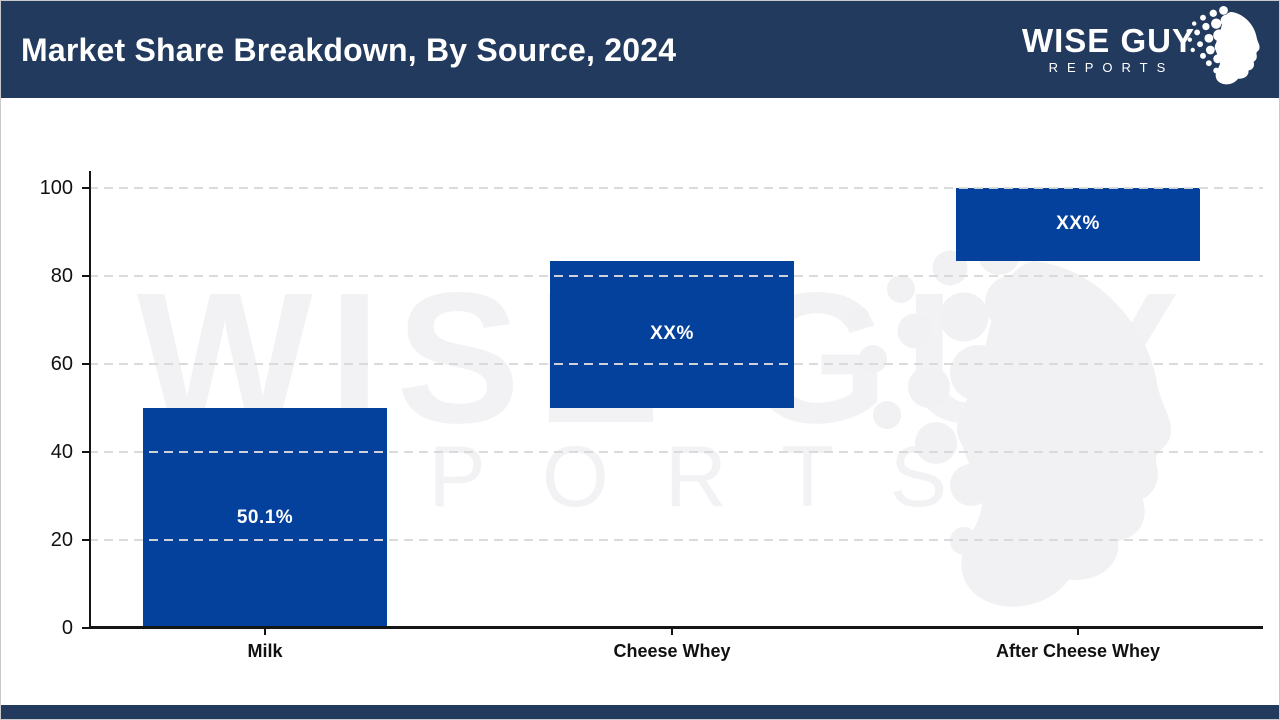 This screenshot has height=720, width=1280. What do you see at coordinates (61, 276) in the screenshot?
I see `y-tick-label: 80` at bounding box center [61, 276].